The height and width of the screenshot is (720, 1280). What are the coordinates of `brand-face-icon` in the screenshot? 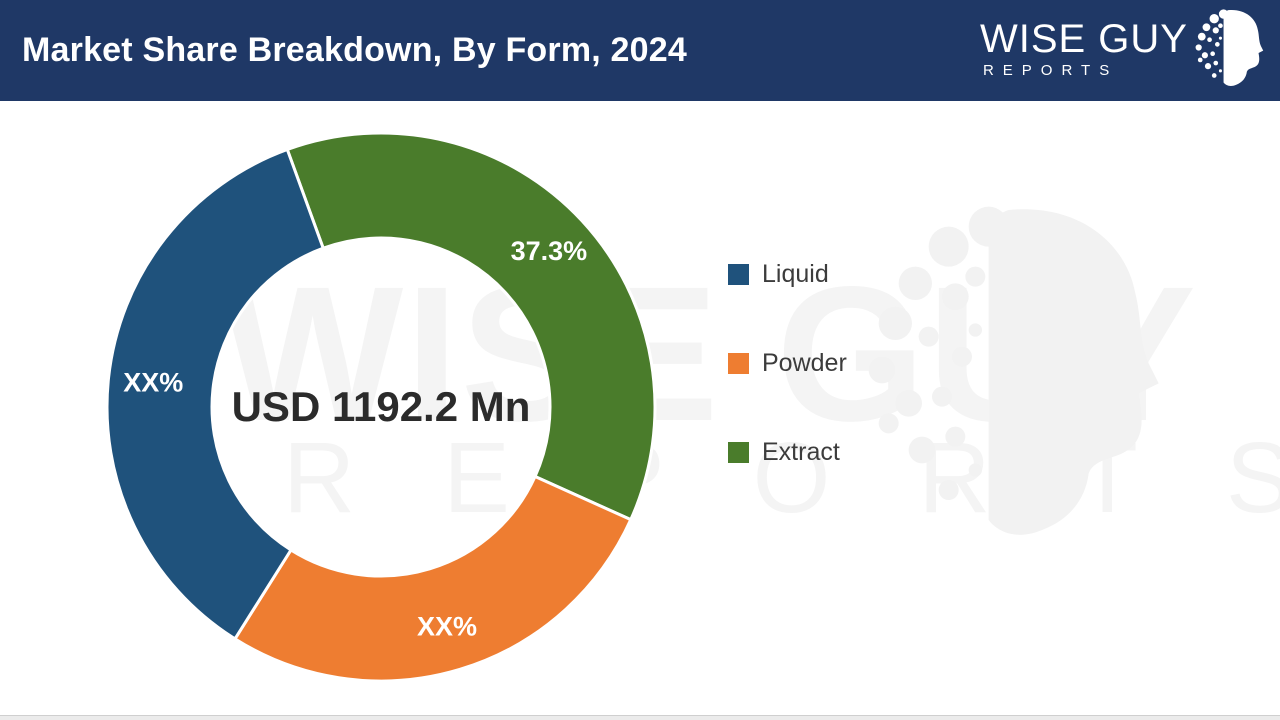 It's located at (1229, 47).